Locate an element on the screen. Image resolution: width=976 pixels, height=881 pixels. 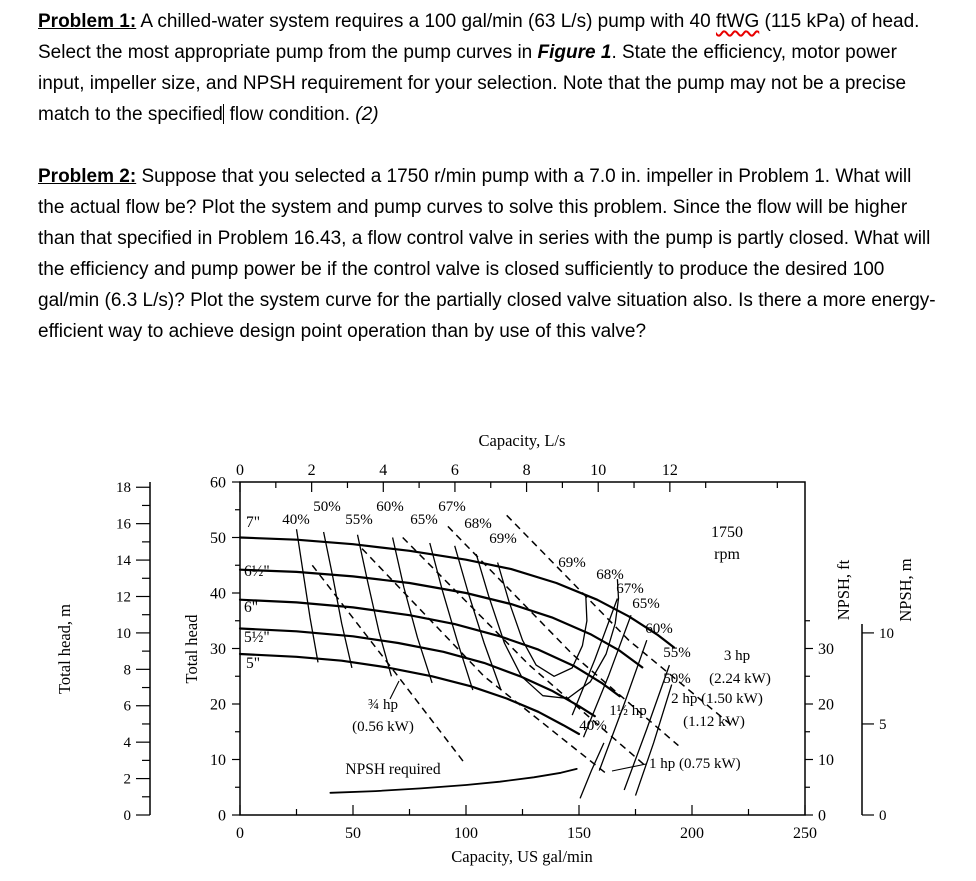
head-ft-tick-label: 0 is located at coordinates (222, 816).